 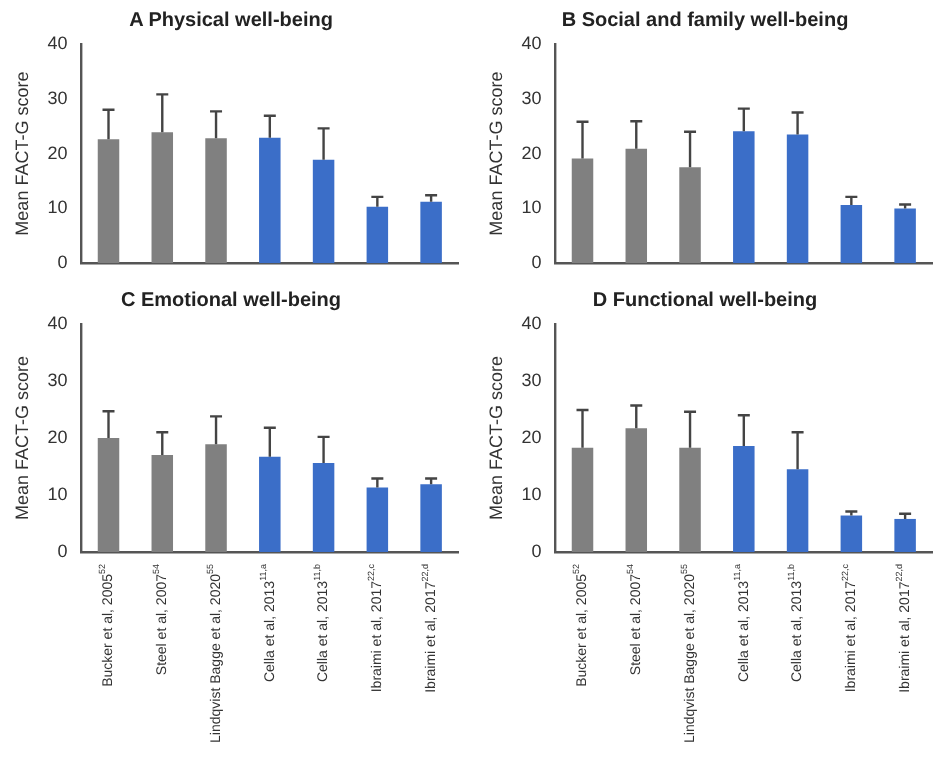 I want to click on chart-title: C Emotional well-being, so click(x=231, y=300).